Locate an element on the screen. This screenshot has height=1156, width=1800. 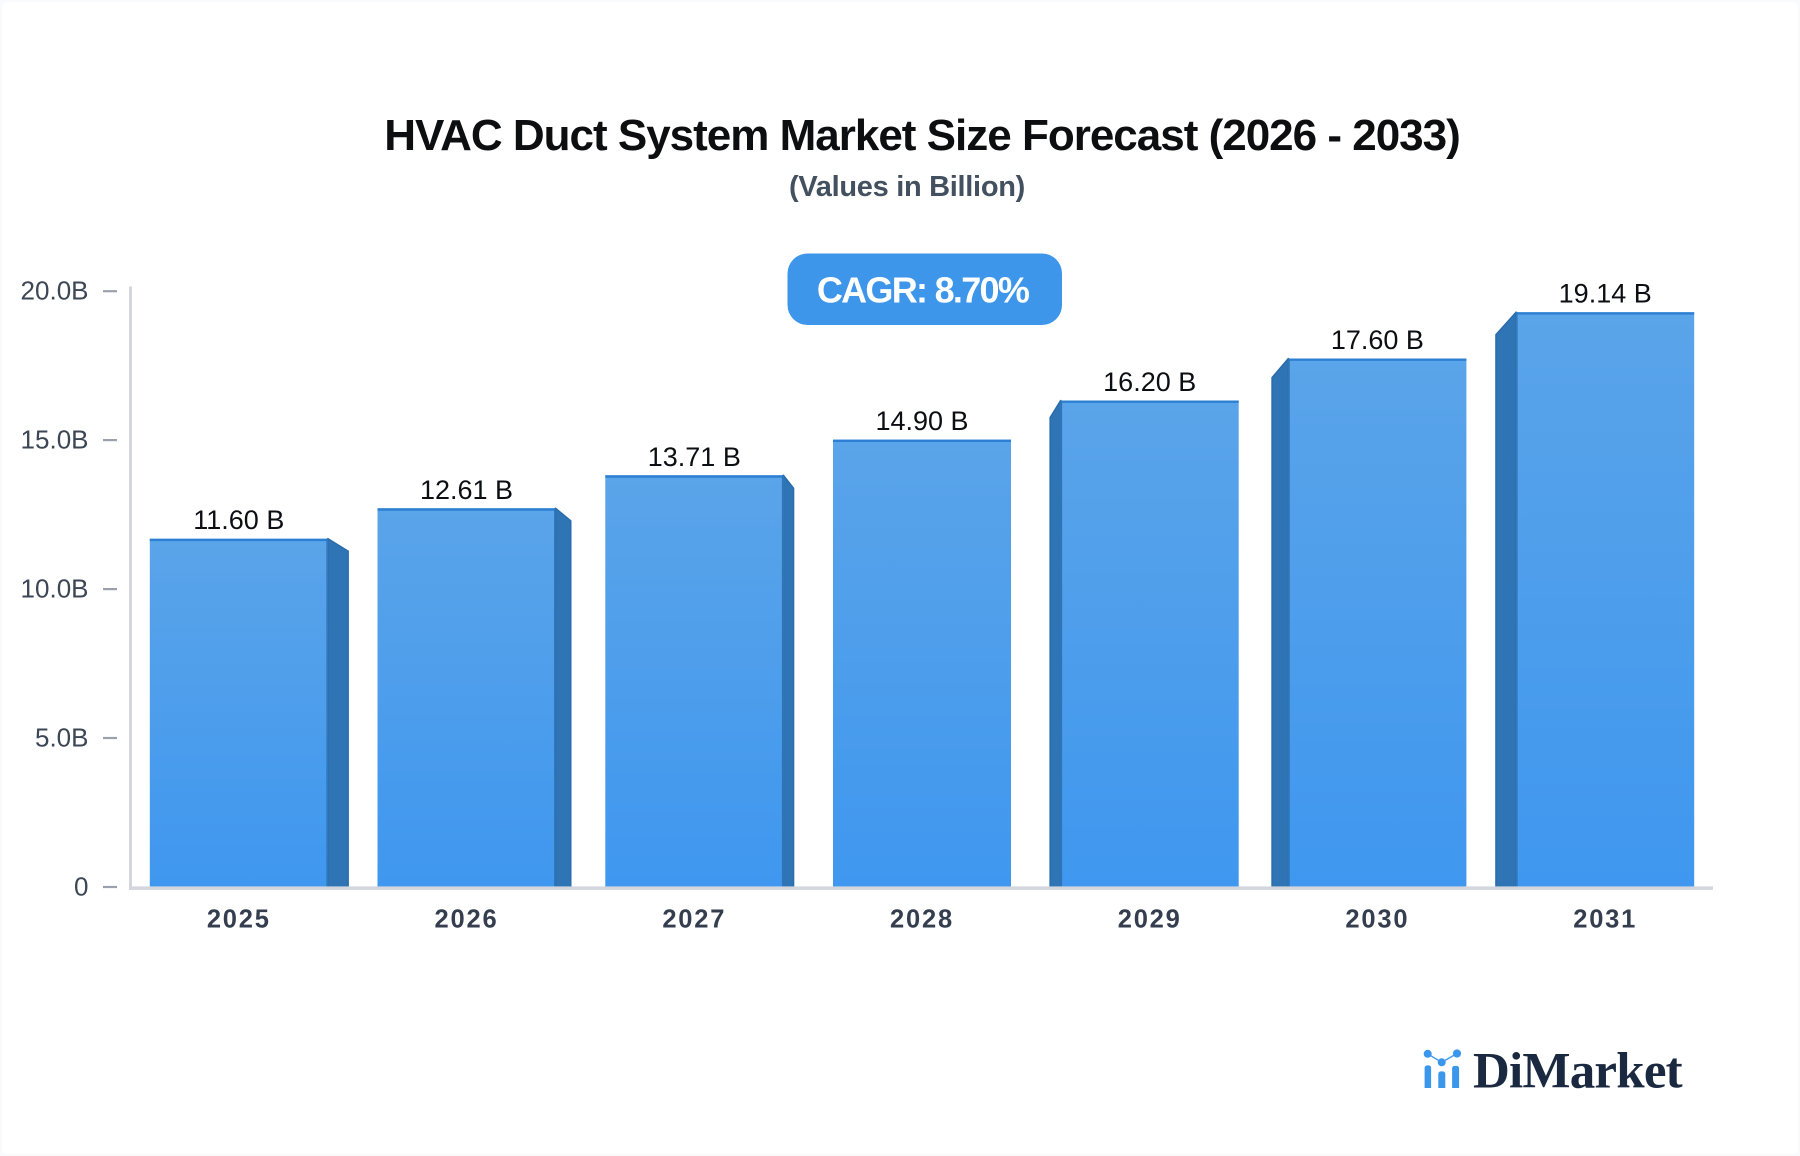
svg-text: 16.20 B is located at coordinates (1149, 382).